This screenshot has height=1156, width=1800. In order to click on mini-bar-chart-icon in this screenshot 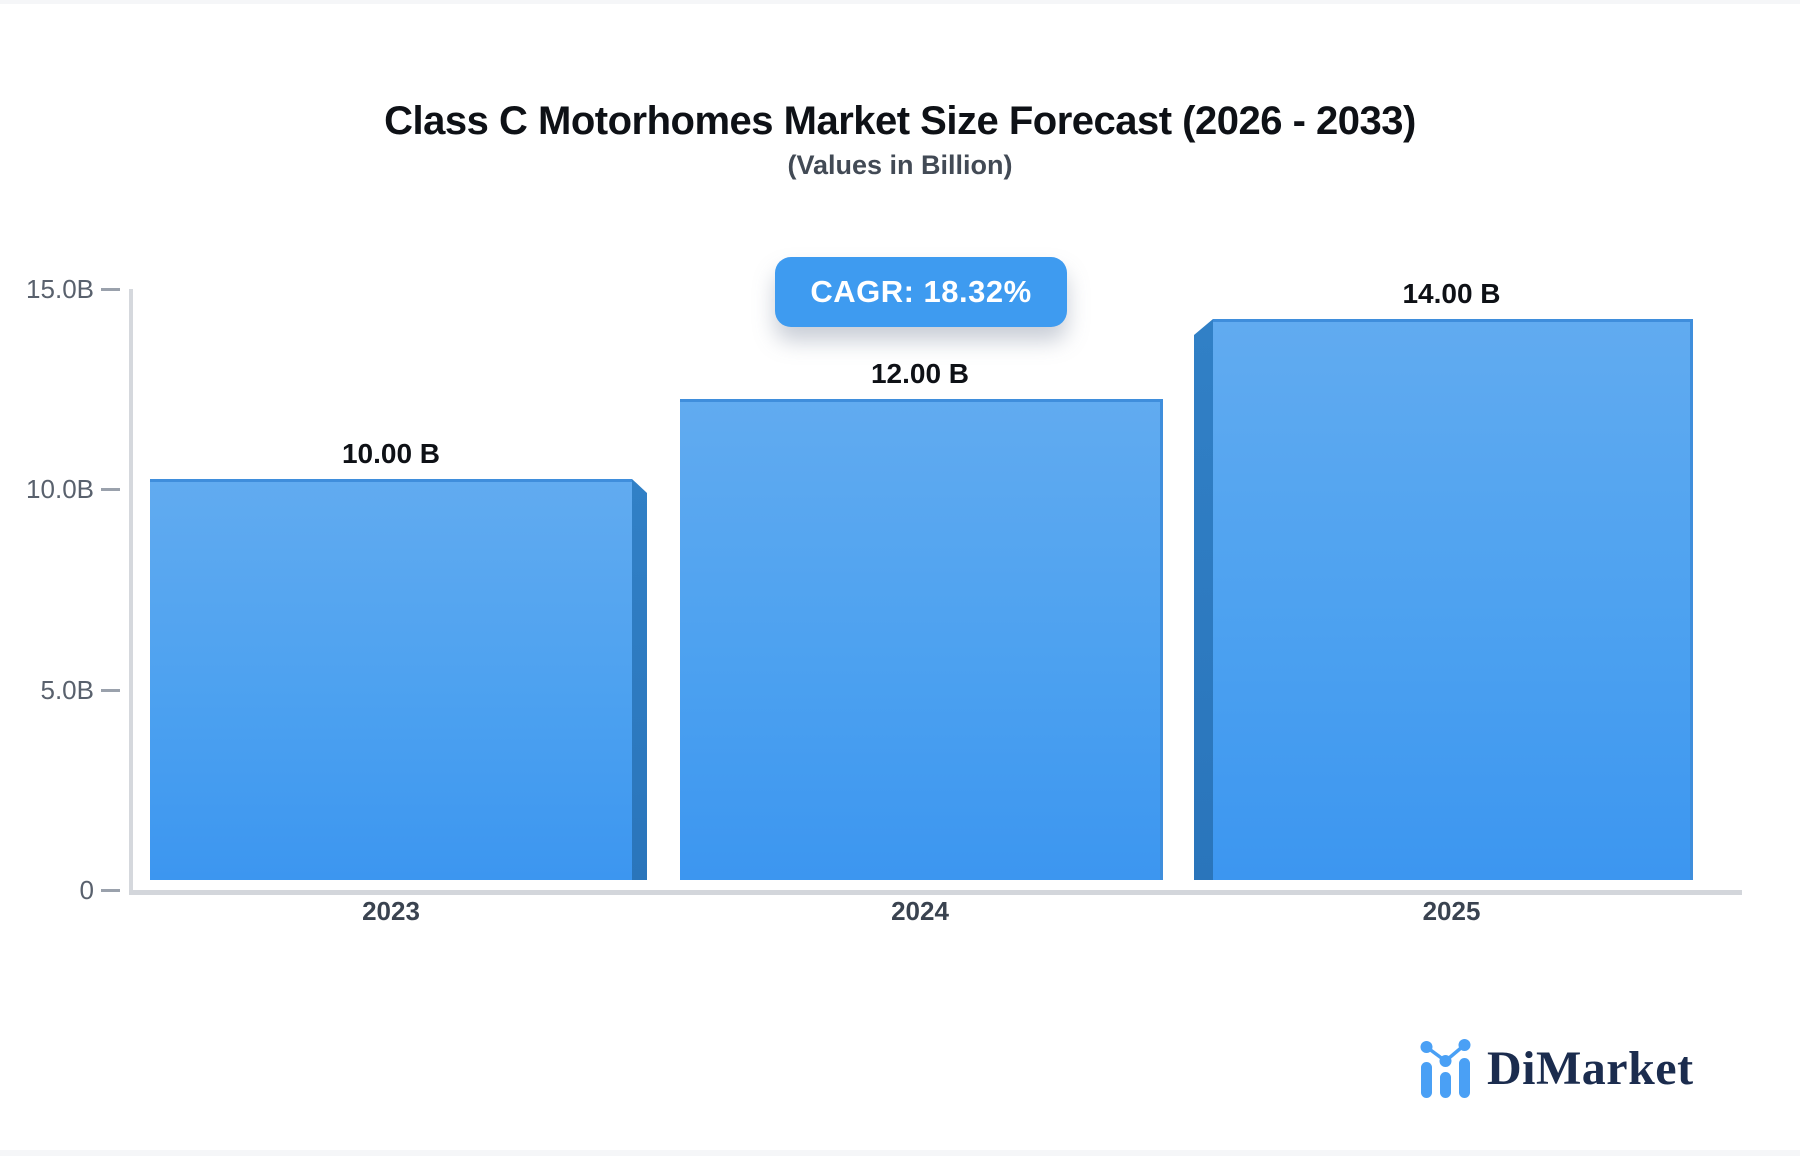, I will do `click(1445, 1068)`.